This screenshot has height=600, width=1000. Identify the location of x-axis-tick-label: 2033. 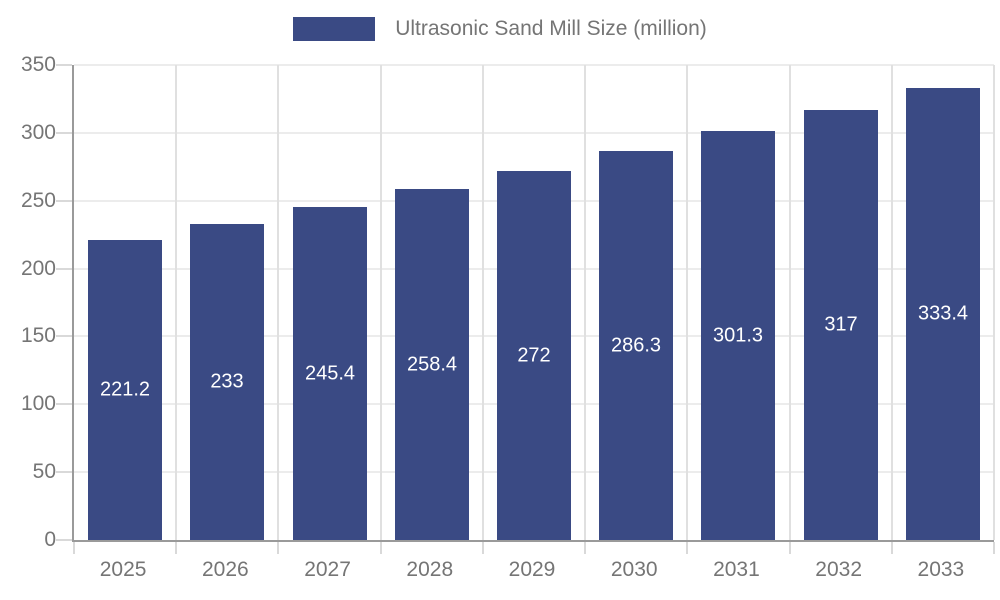
(941, 569).